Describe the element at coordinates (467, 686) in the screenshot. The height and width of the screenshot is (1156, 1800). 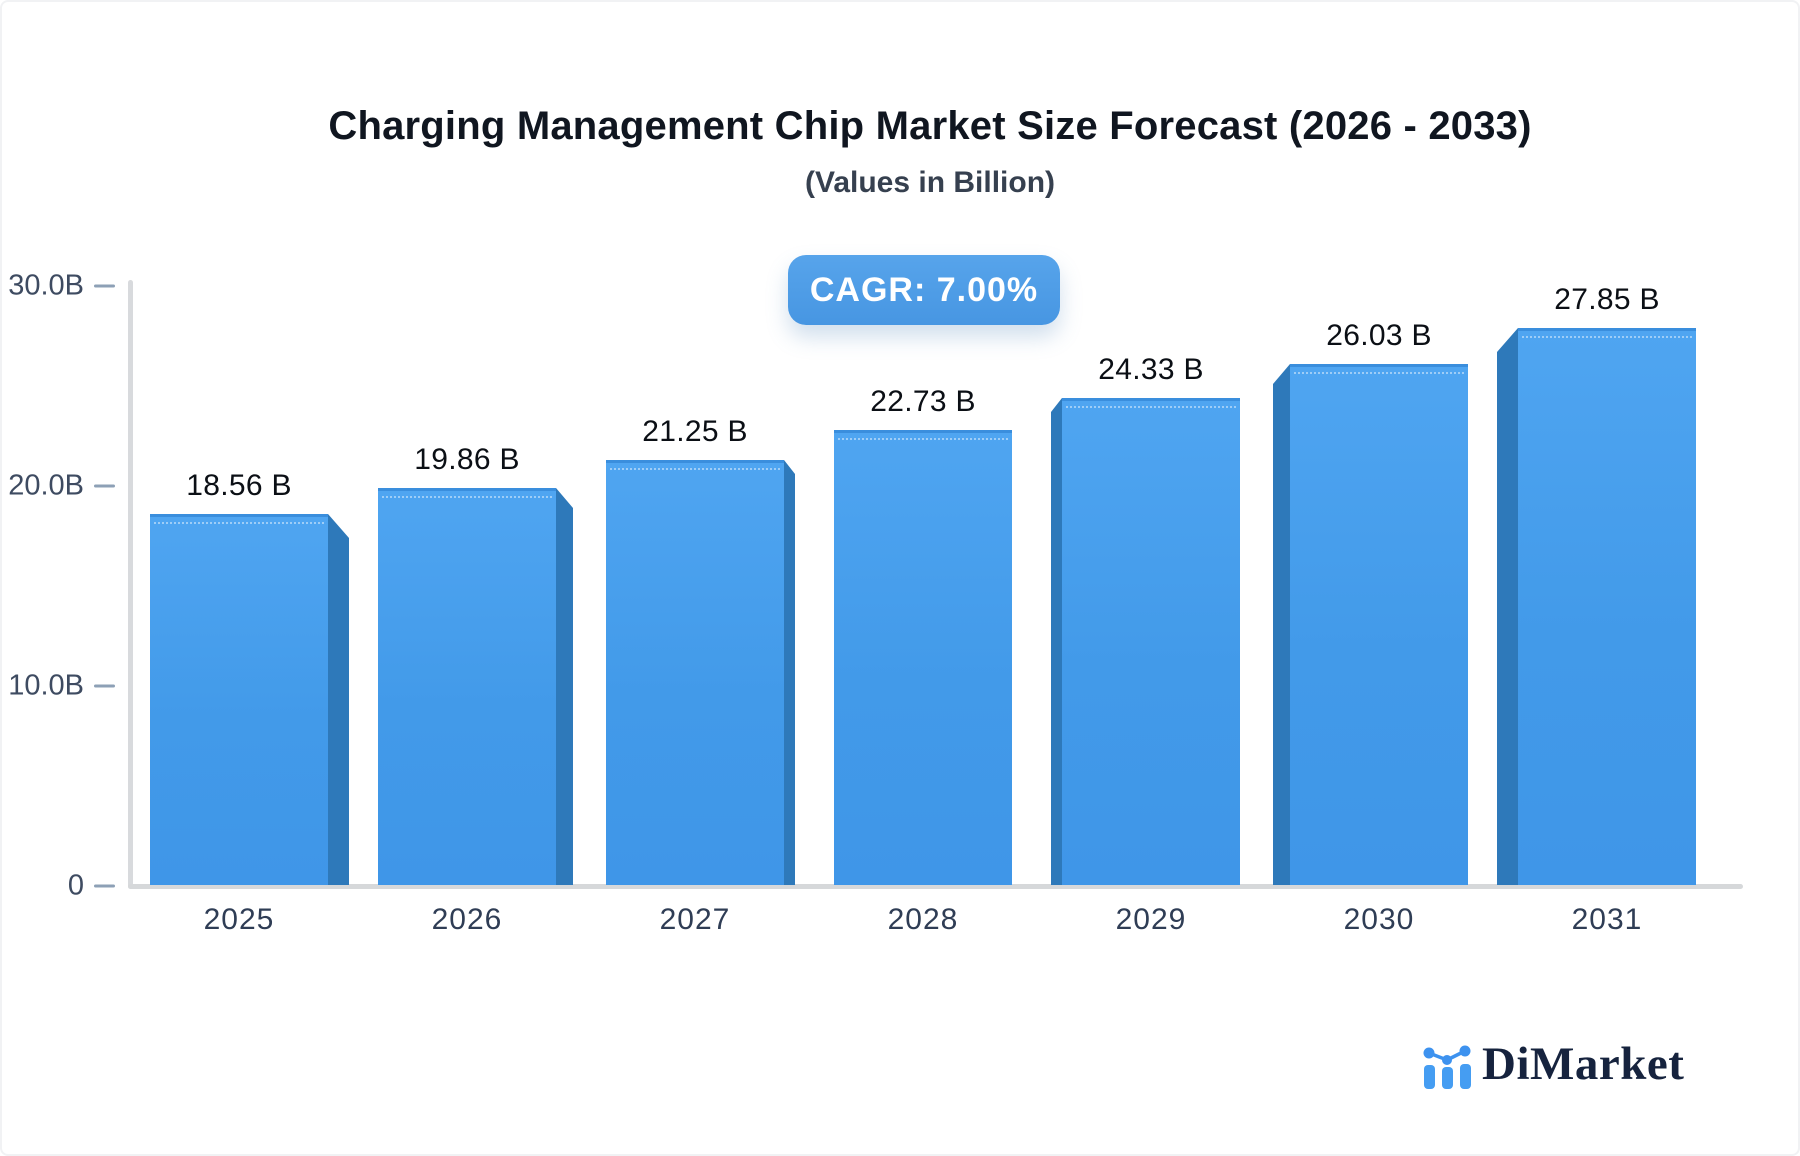
I see `bar-2026` at that location.